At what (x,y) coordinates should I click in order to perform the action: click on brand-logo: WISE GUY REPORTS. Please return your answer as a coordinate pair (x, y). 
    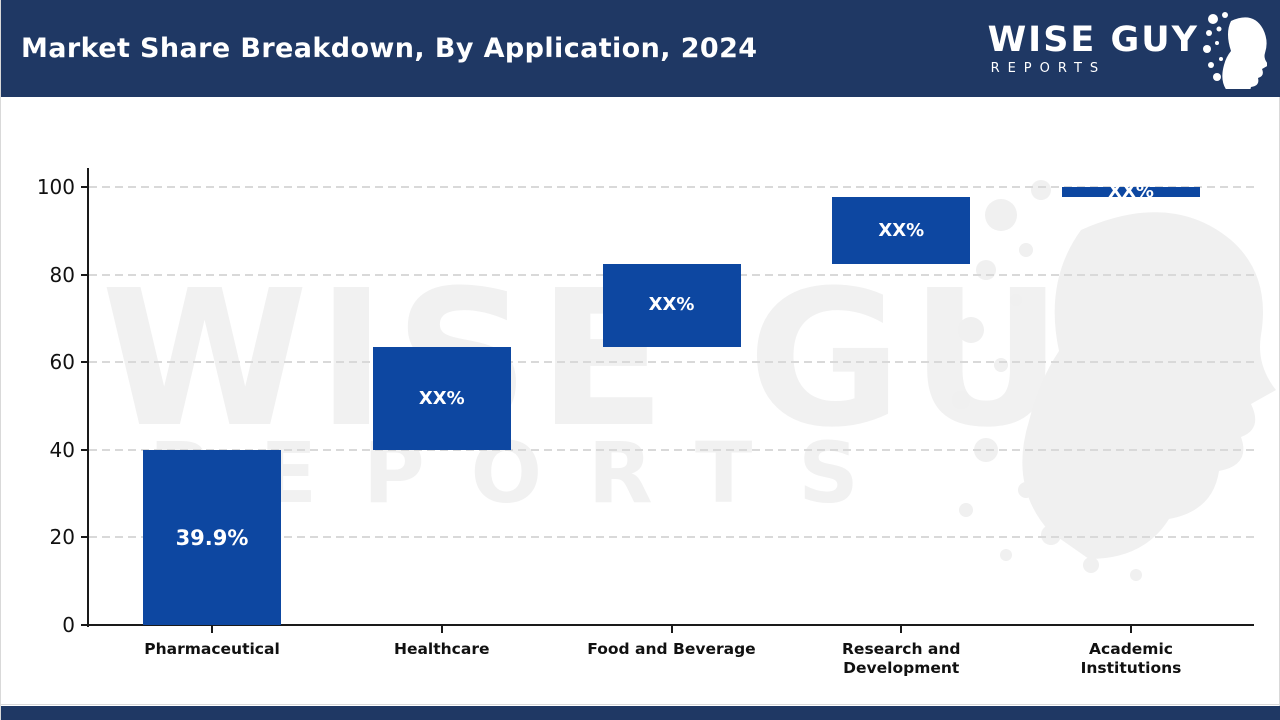
    Looking at the image, I should click on (1127, 49).